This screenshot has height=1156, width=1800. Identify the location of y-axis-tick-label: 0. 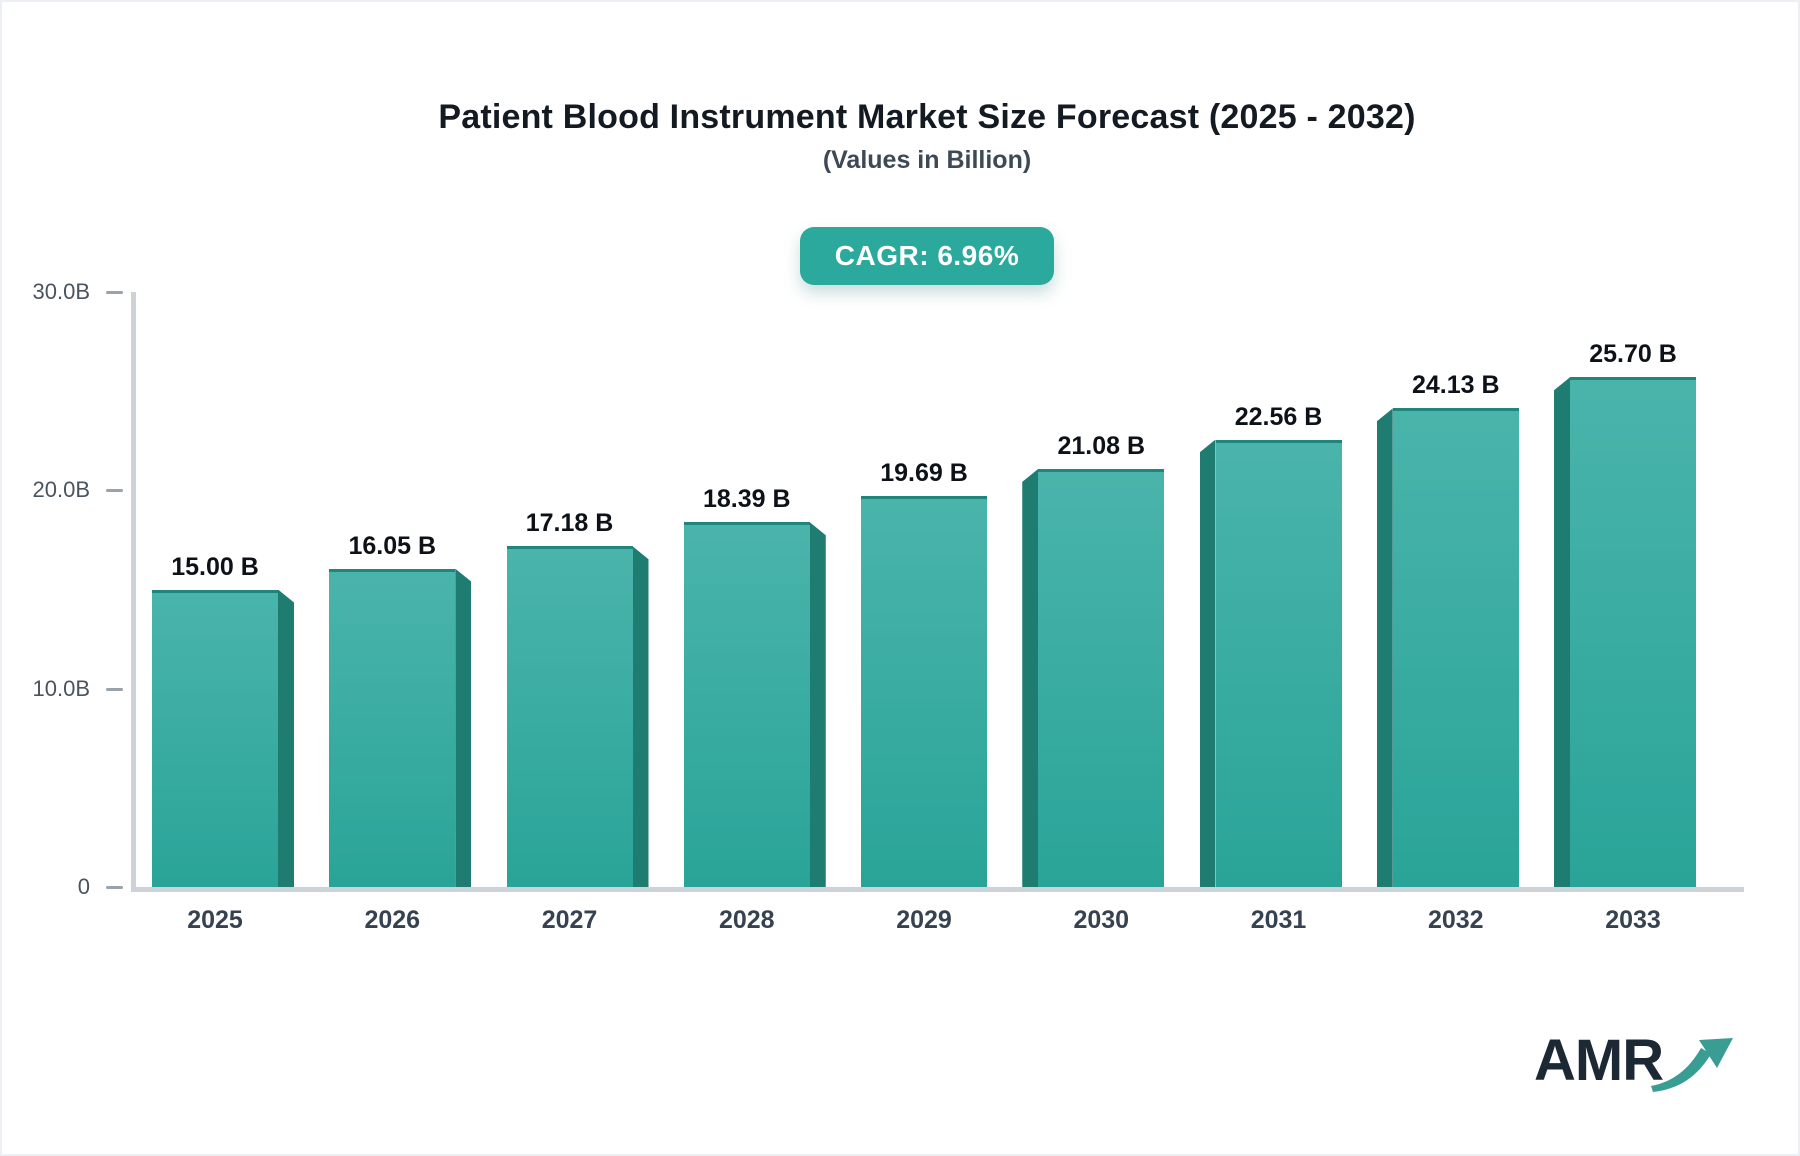
(83, 886).